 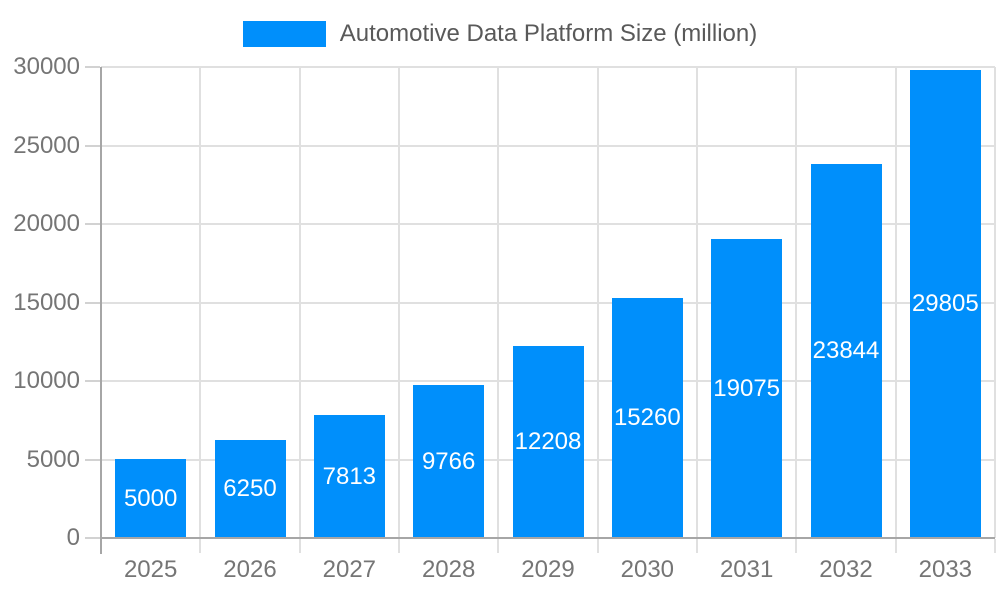 What do you see at coordinates (548, 538) in the screenshot?
I see `x-axis-line` at bounding box center [548, 538].